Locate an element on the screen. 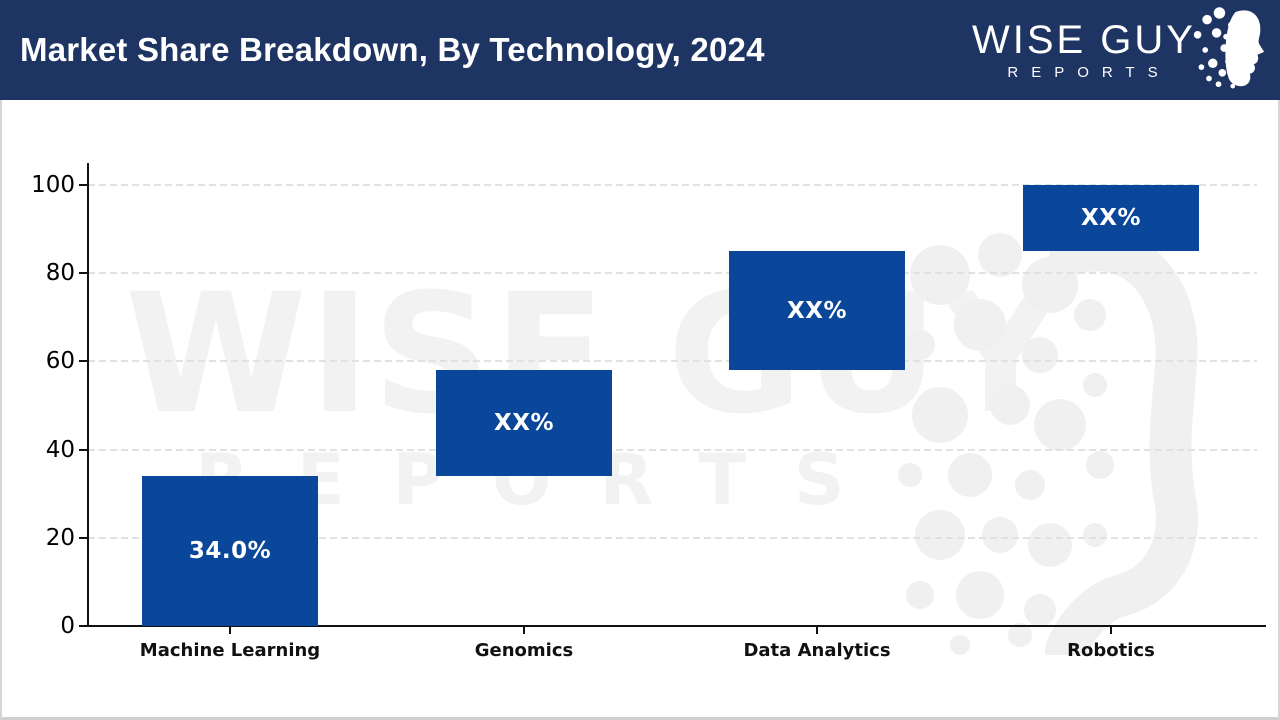  brand-logo: WISE GUY REPORTS is located at coordinates (1119, 50).